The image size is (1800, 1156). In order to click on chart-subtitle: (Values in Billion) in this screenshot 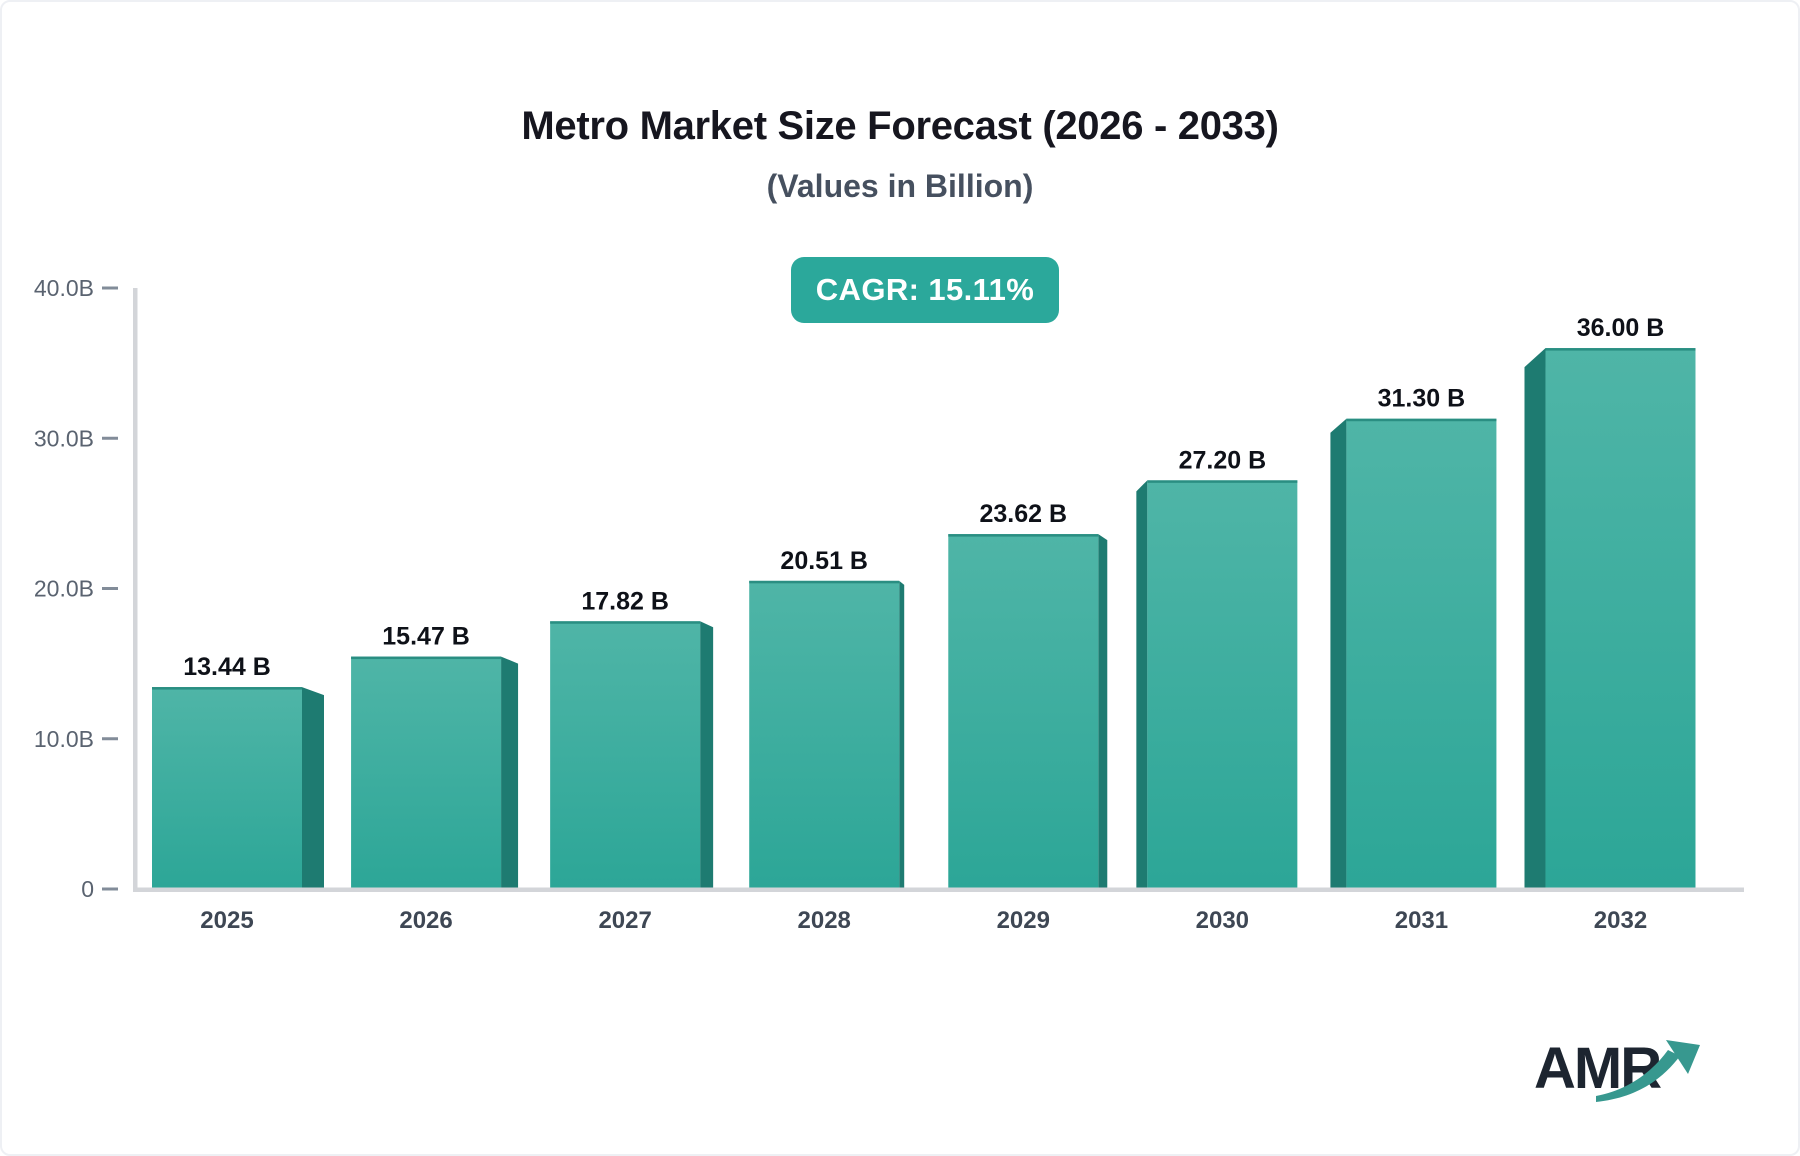, I will do `click(900, 186)`.